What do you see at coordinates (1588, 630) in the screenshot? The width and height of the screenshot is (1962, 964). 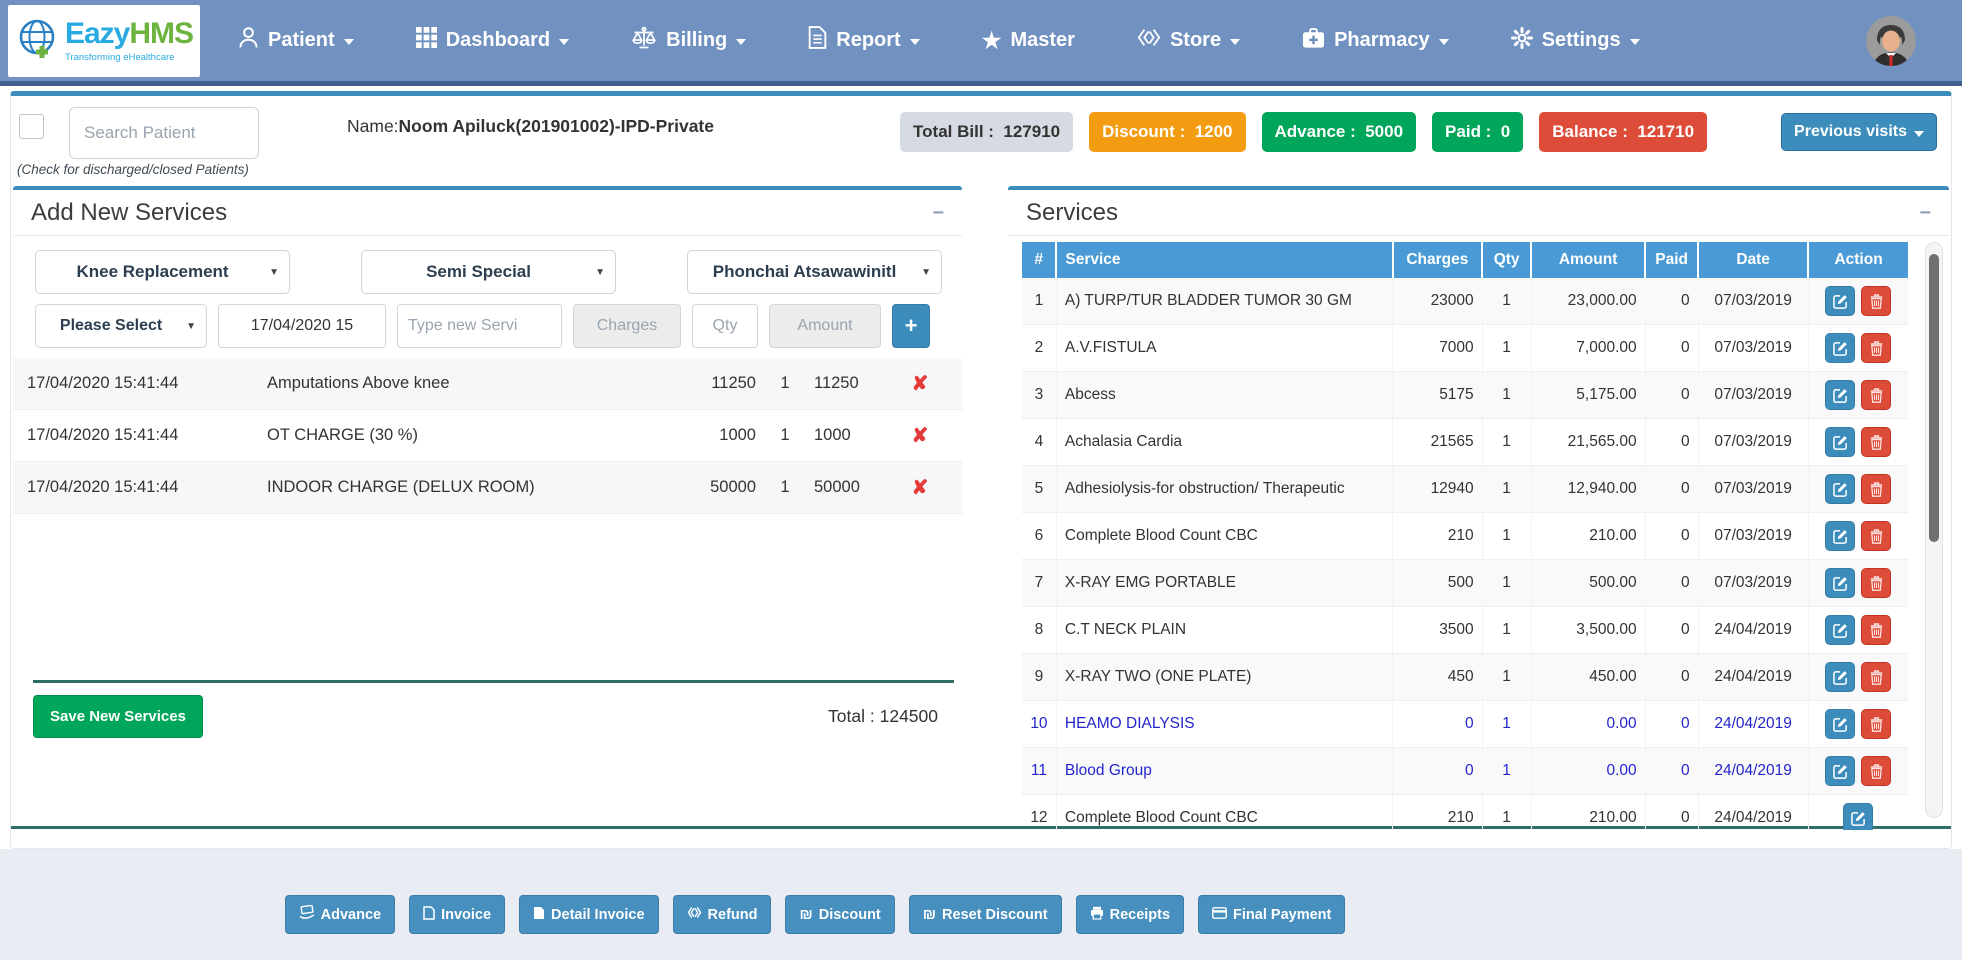 I see `cell-amount: 3,500.00` at bounding box center [1588, 630].